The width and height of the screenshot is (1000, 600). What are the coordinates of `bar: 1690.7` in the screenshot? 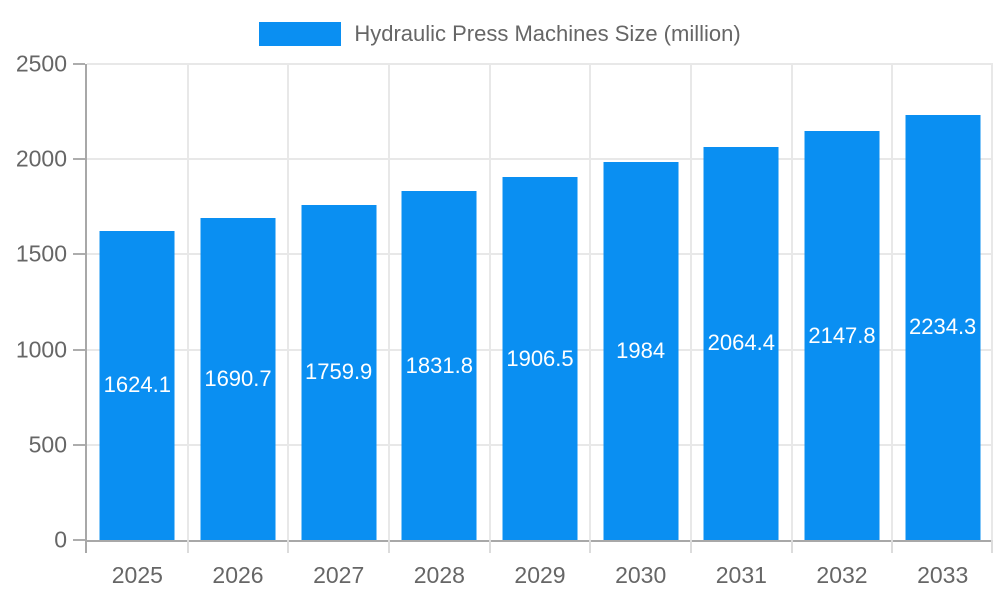 It's located at (238, 379).